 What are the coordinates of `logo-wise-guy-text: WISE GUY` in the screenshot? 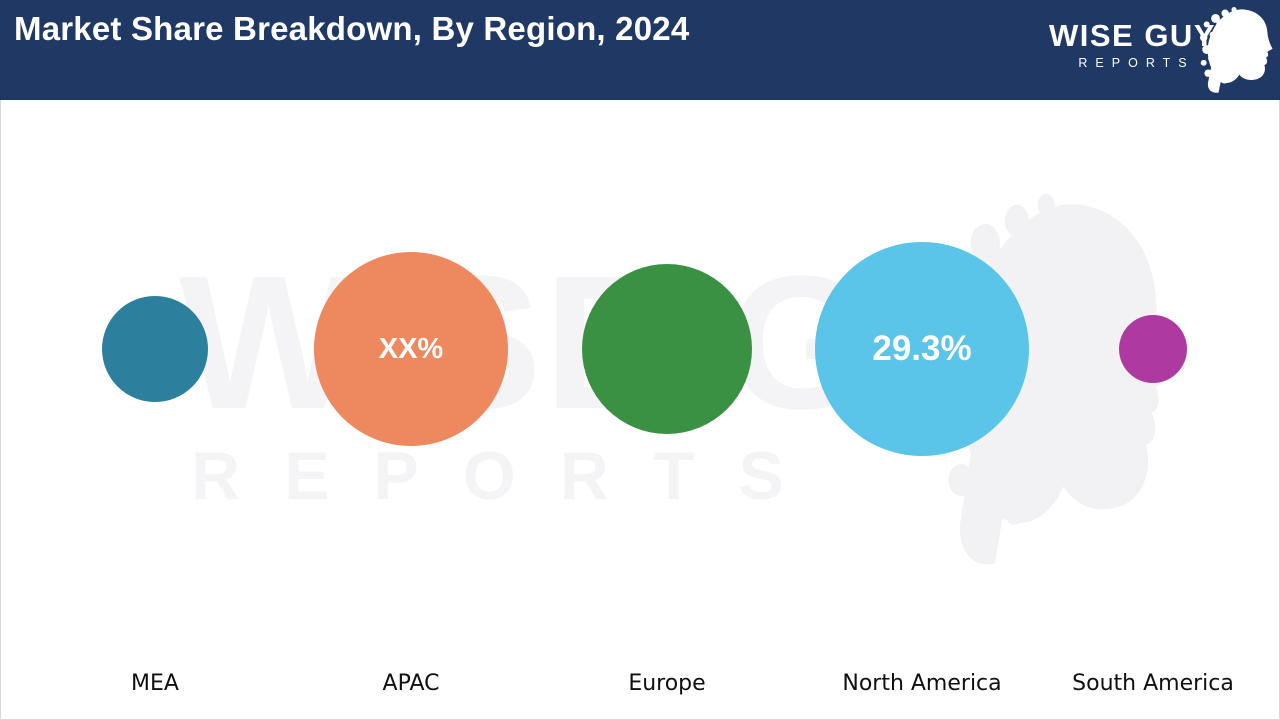 It's located at (1132, 35).